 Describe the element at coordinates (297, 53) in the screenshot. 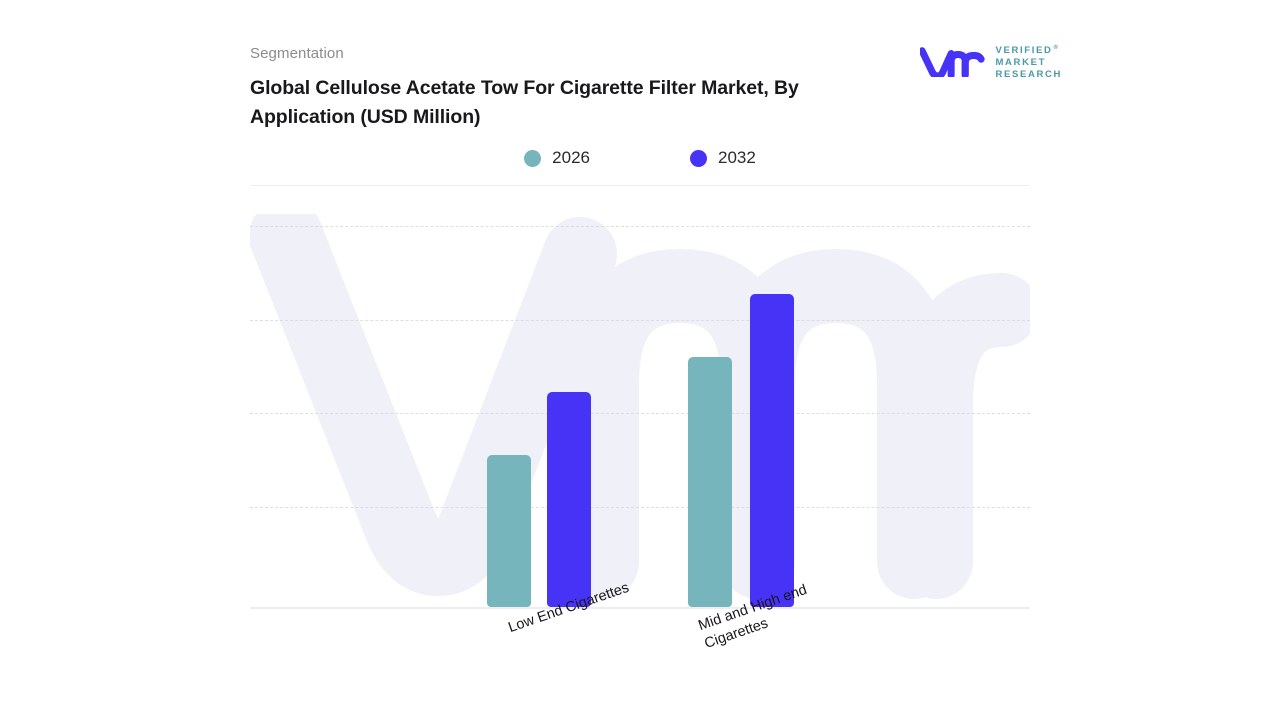

I see `chart-kicker: Segmentation` at that location.